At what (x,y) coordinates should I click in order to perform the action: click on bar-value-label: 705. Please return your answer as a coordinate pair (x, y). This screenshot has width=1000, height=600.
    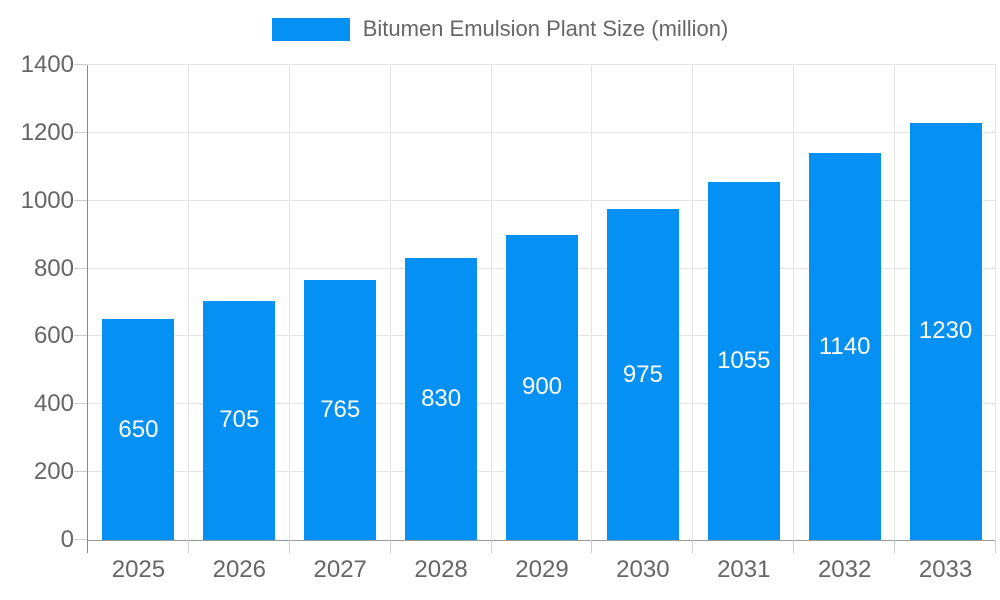
    Looking at the image, I should click on (239, 420).